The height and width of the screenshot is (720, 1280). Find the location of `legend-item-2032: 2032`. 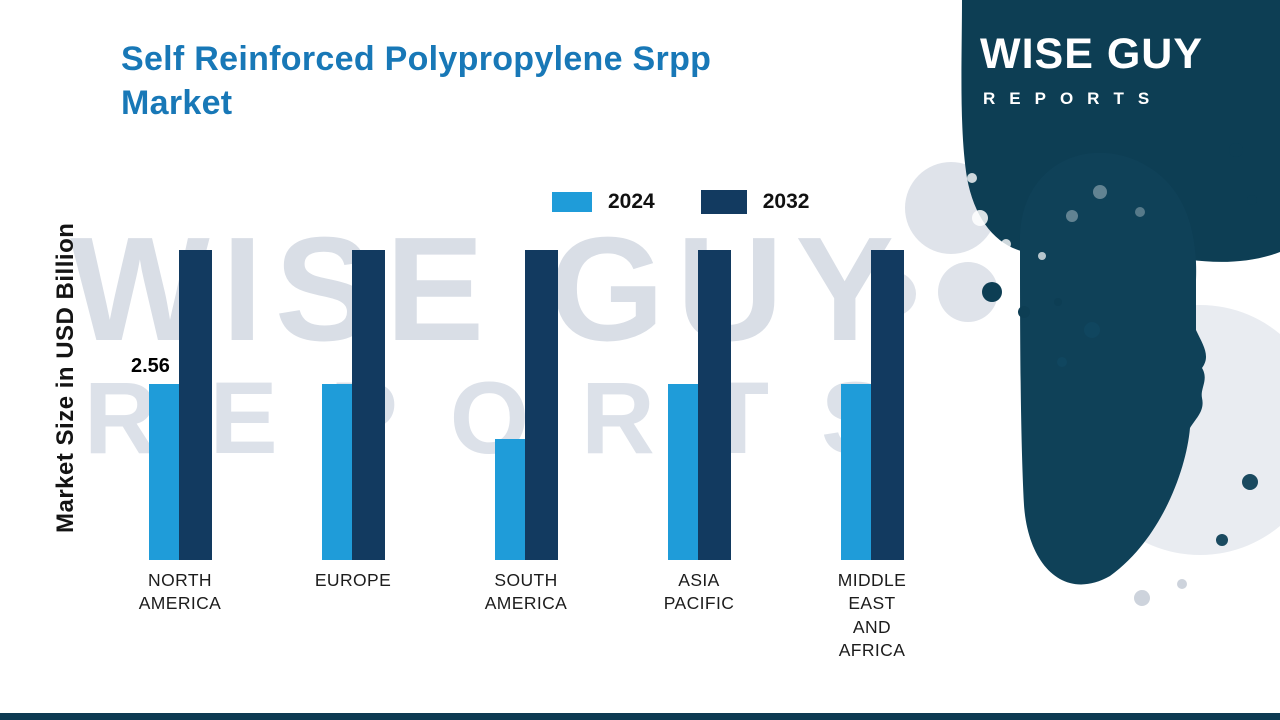

legend-item-2032: 2032 is located at coordinates (755, 202).